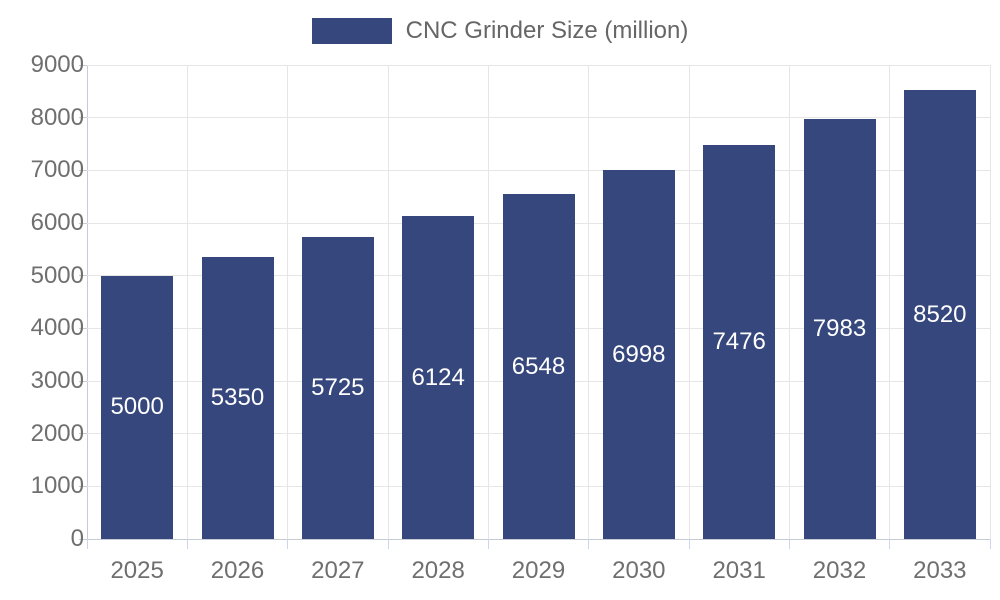 Image resolution: width=1000 pixels, height=600 pixels. I want to click on y-axis-tick-2000, so click(83, 434).